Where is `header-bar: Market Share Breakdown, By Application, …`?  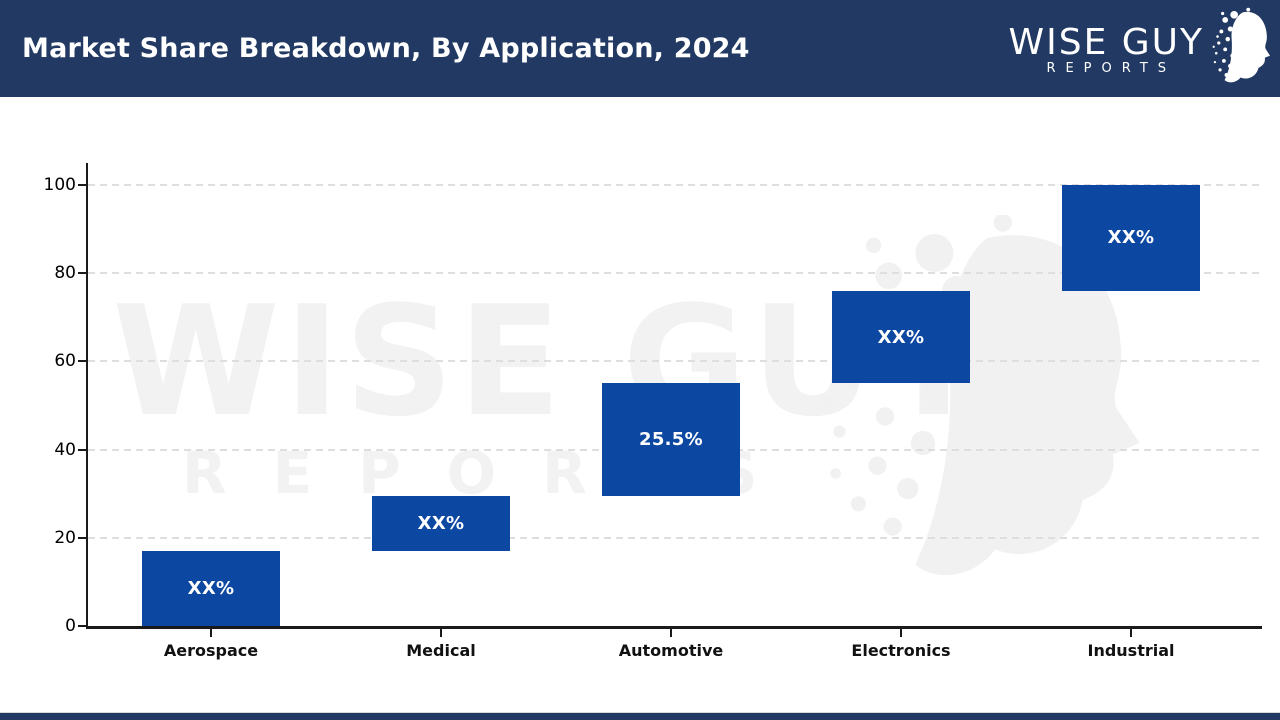
header-bar: Market Share Breakdown, By Application, … is located at coordinates (640, 48).